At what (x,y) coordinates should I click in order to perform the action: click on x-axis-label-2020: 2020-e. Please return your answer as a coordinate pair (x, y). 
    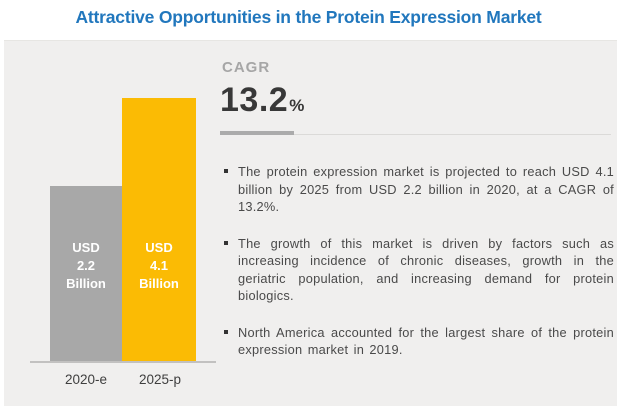
    Looking at the image, I should click on (86, 379).